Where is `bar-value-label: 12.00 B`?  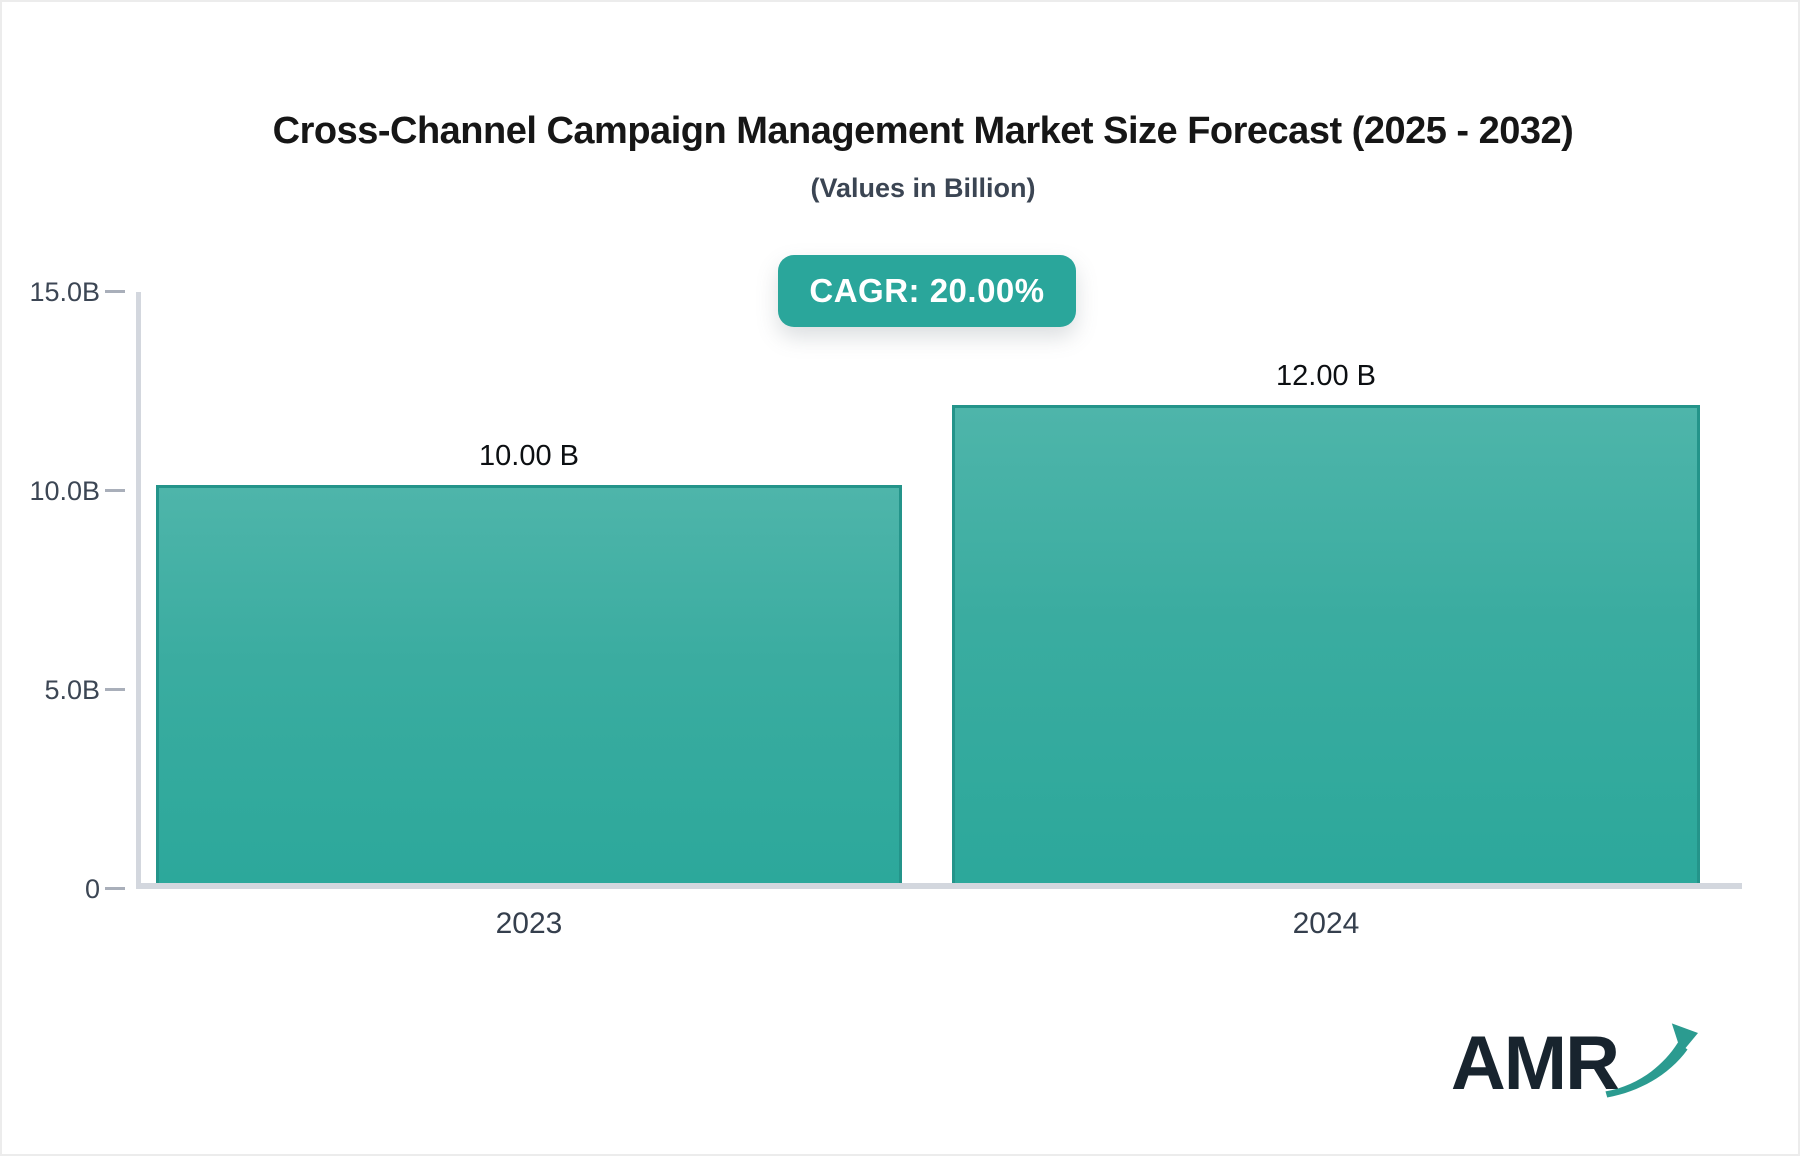
bar-value-label: 12.00 B is located at coordinates (1326, 376).